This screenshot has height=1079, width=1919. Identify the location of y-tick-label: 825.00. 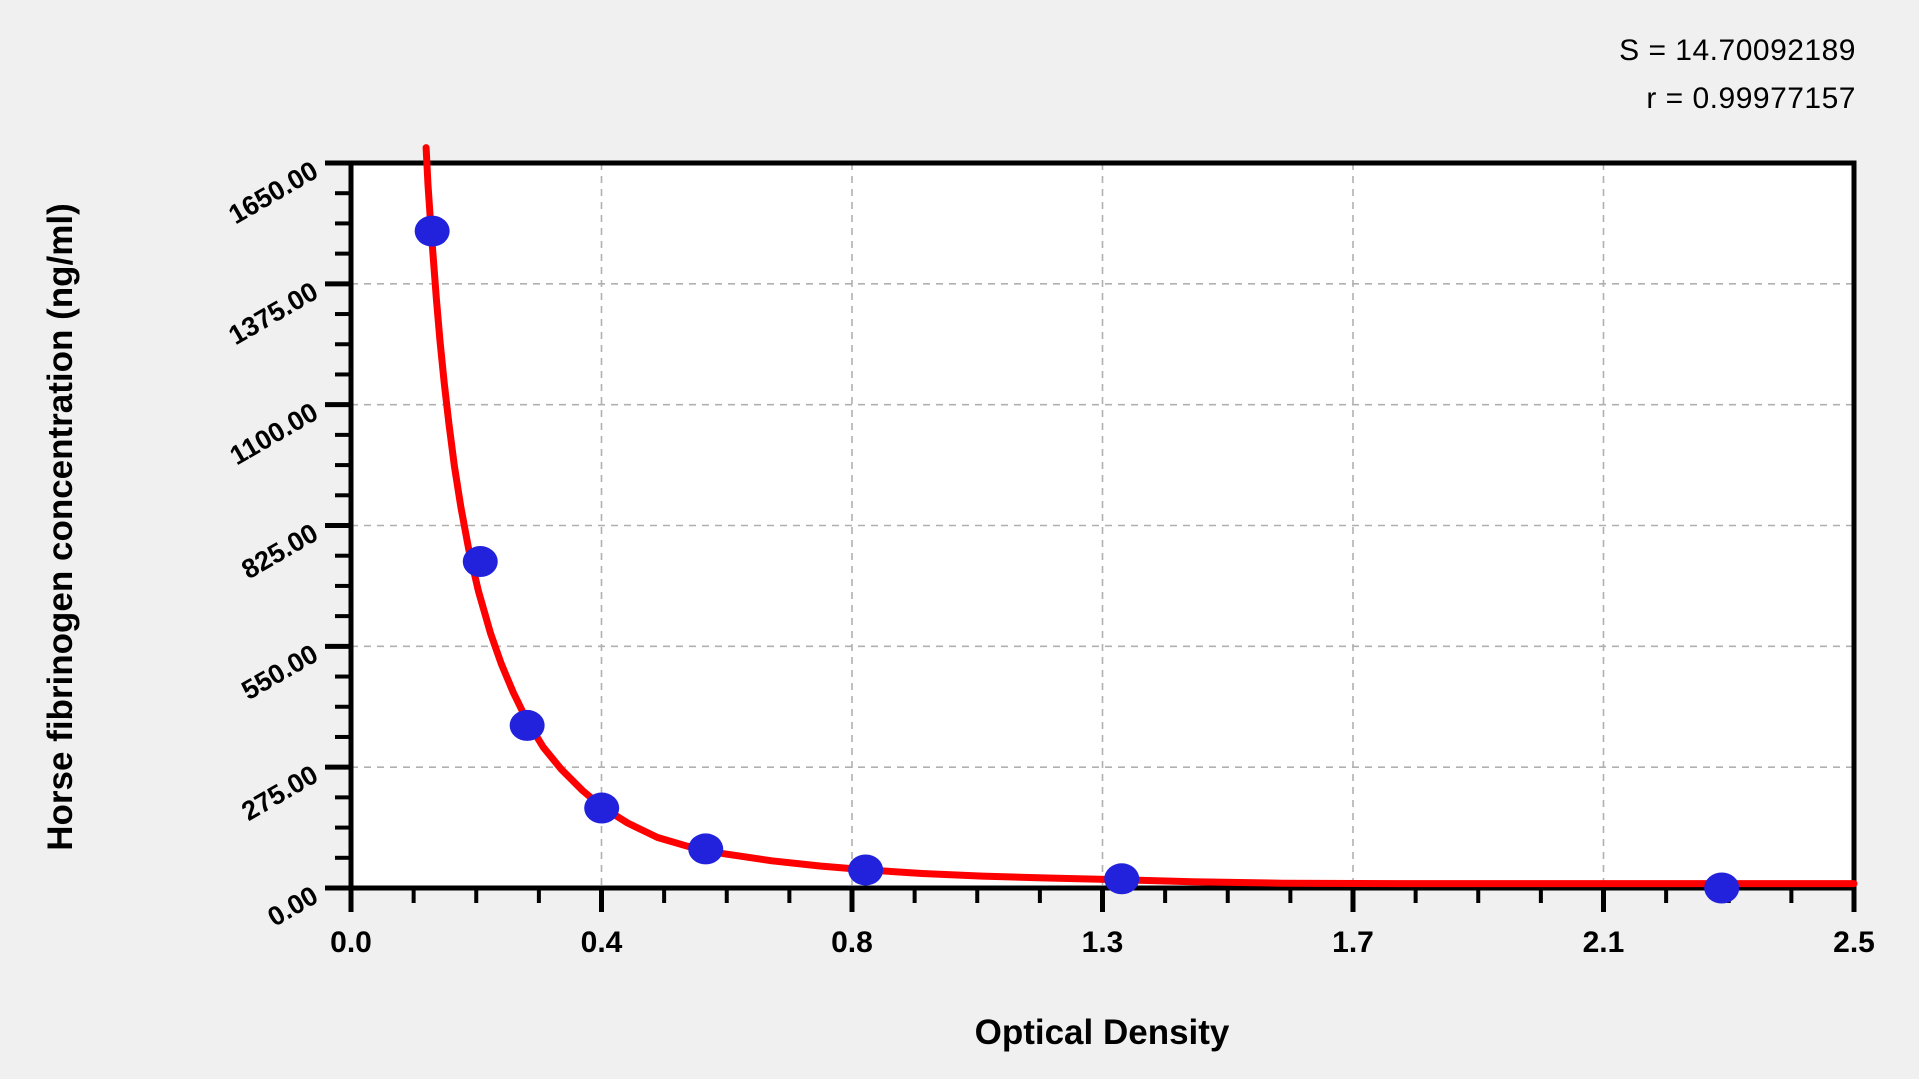
(279, 551).